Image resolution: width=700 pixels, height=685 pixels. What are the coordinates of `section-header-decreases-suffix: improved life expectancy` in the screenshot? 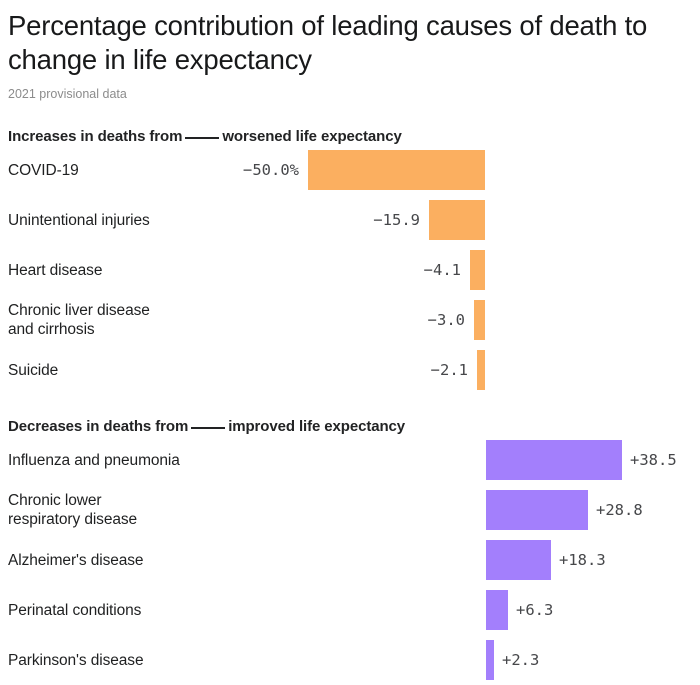 It's located at (317, 426).